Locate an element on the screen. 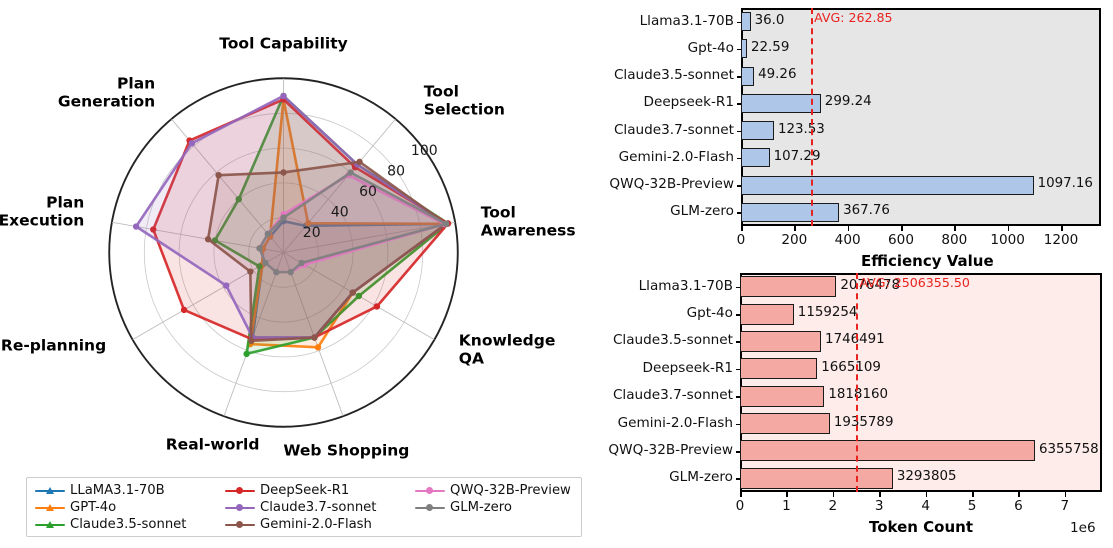  radar-radial-tick-label: 20 is located at coordinates (312, 233).